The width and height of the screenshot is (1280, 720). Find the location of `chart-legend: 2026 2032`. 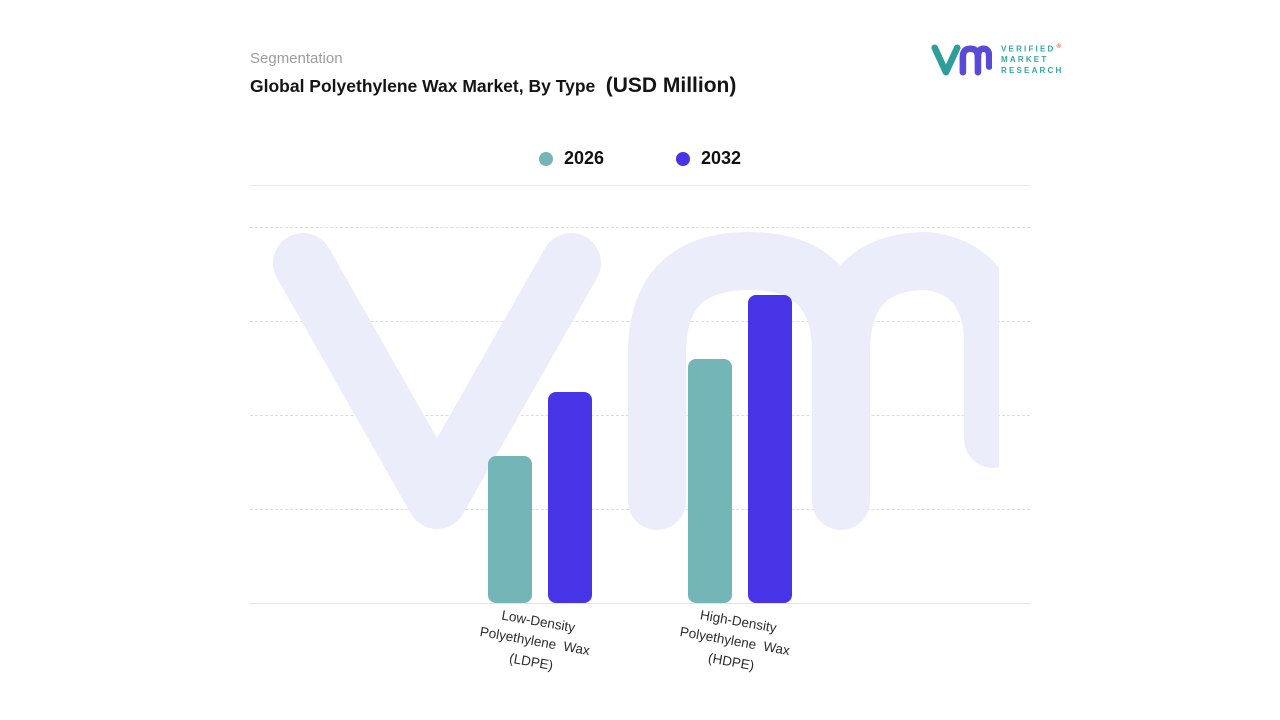

chart-legend: 2026 2032 is located at coordinates (640, 158).